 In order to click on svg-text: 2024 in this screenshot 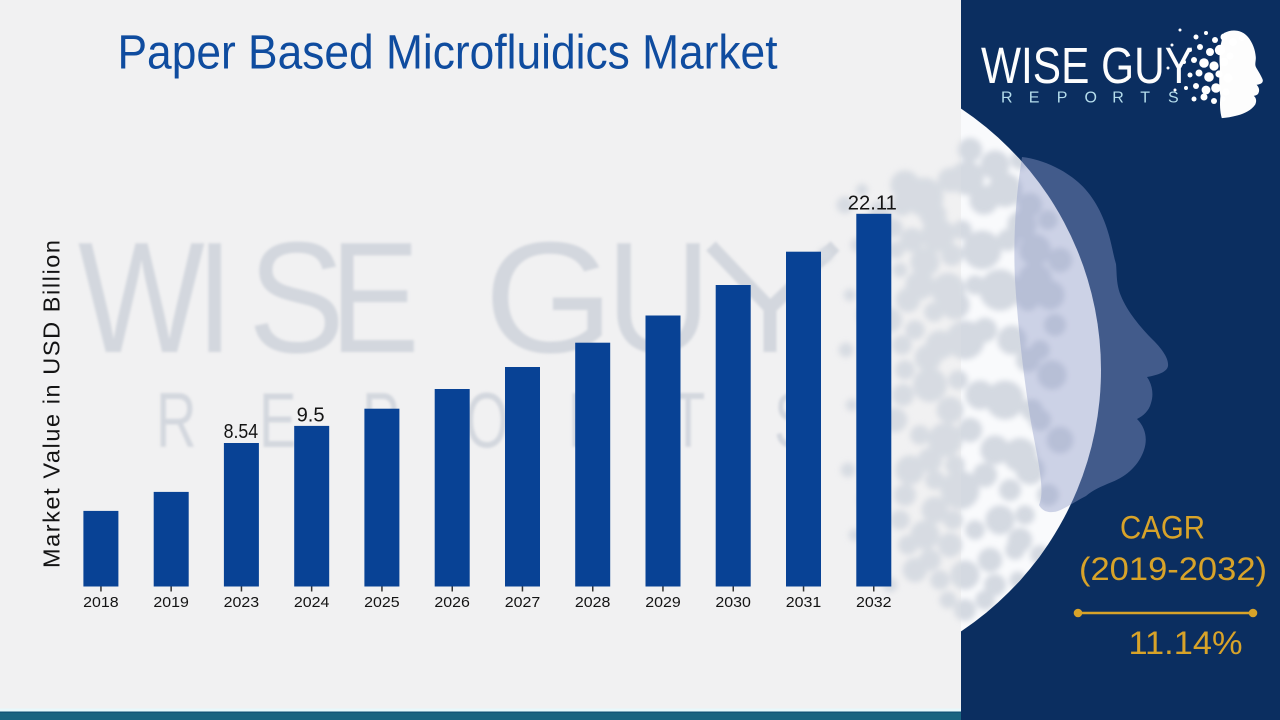, I will do `click(312, 602)`.